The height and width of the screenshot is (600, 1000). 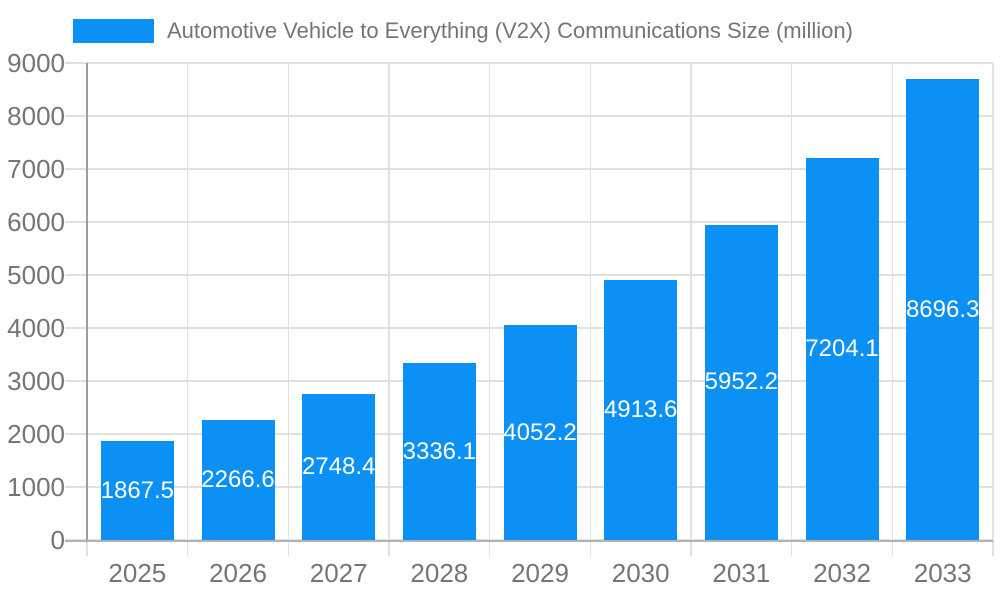 I want to click on bar-value-label: 5952.2, so click(x=741, y=382).